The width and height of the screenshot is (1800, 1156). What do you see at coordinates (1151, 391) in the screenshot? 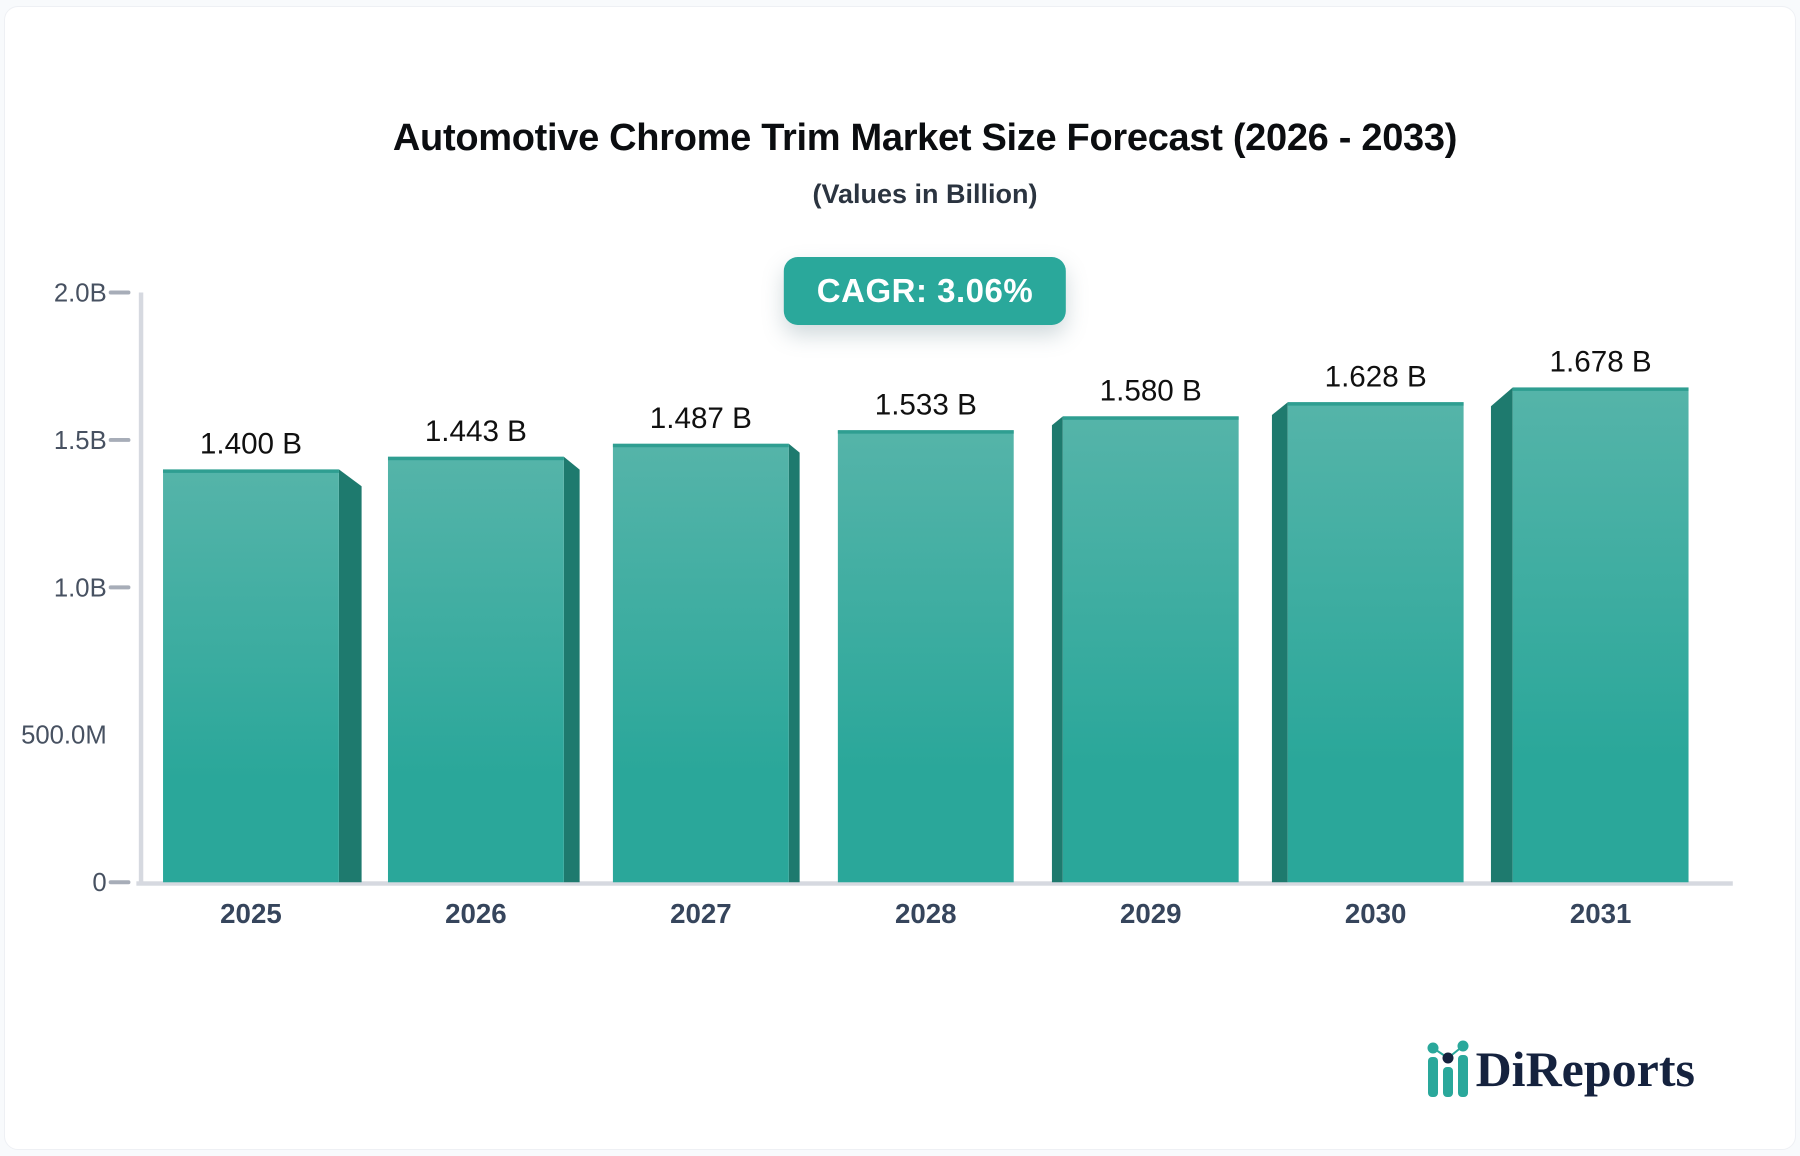
I see `bar-value-label: 1.580 B` at bounding box center [1151, 391].